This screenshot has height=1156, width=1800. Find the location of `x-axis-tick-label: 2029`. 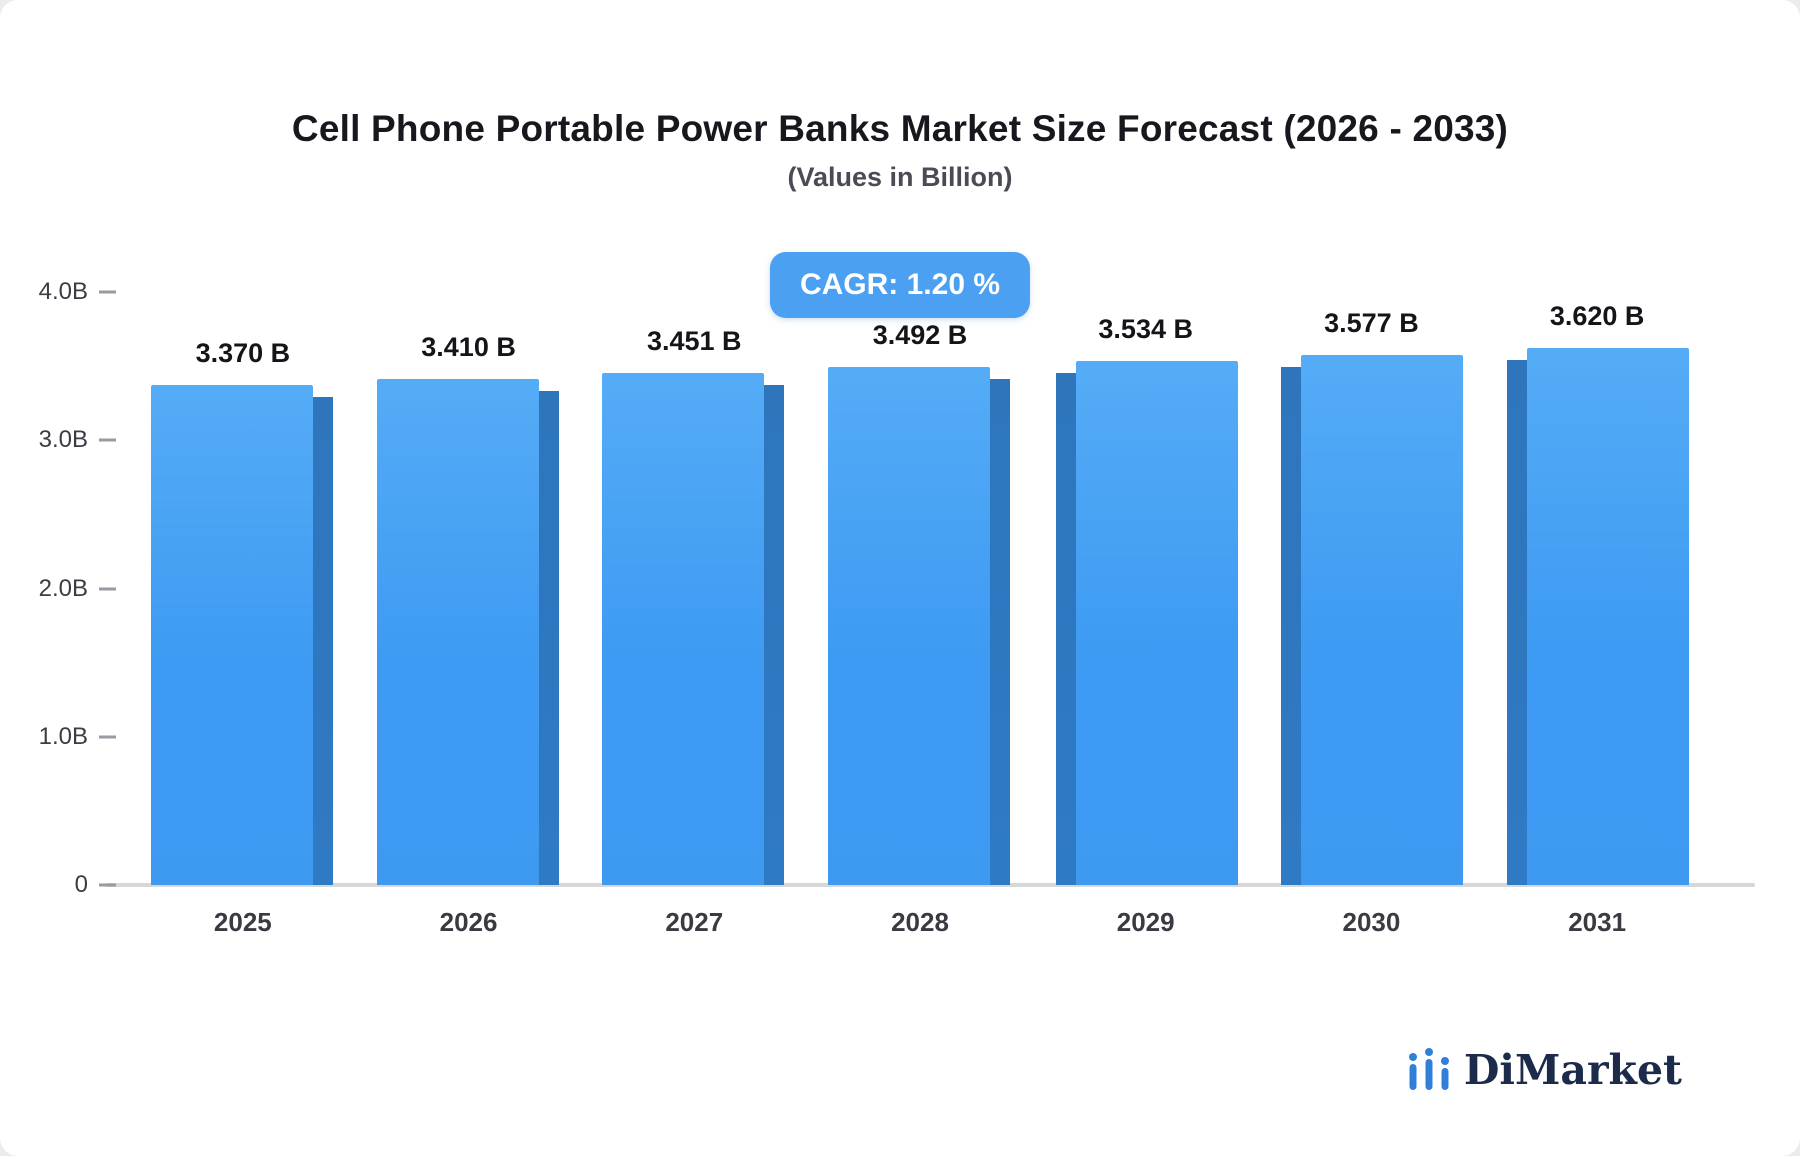

x-axis-tick-label: 2029 is located at coordinates (1145, 922).